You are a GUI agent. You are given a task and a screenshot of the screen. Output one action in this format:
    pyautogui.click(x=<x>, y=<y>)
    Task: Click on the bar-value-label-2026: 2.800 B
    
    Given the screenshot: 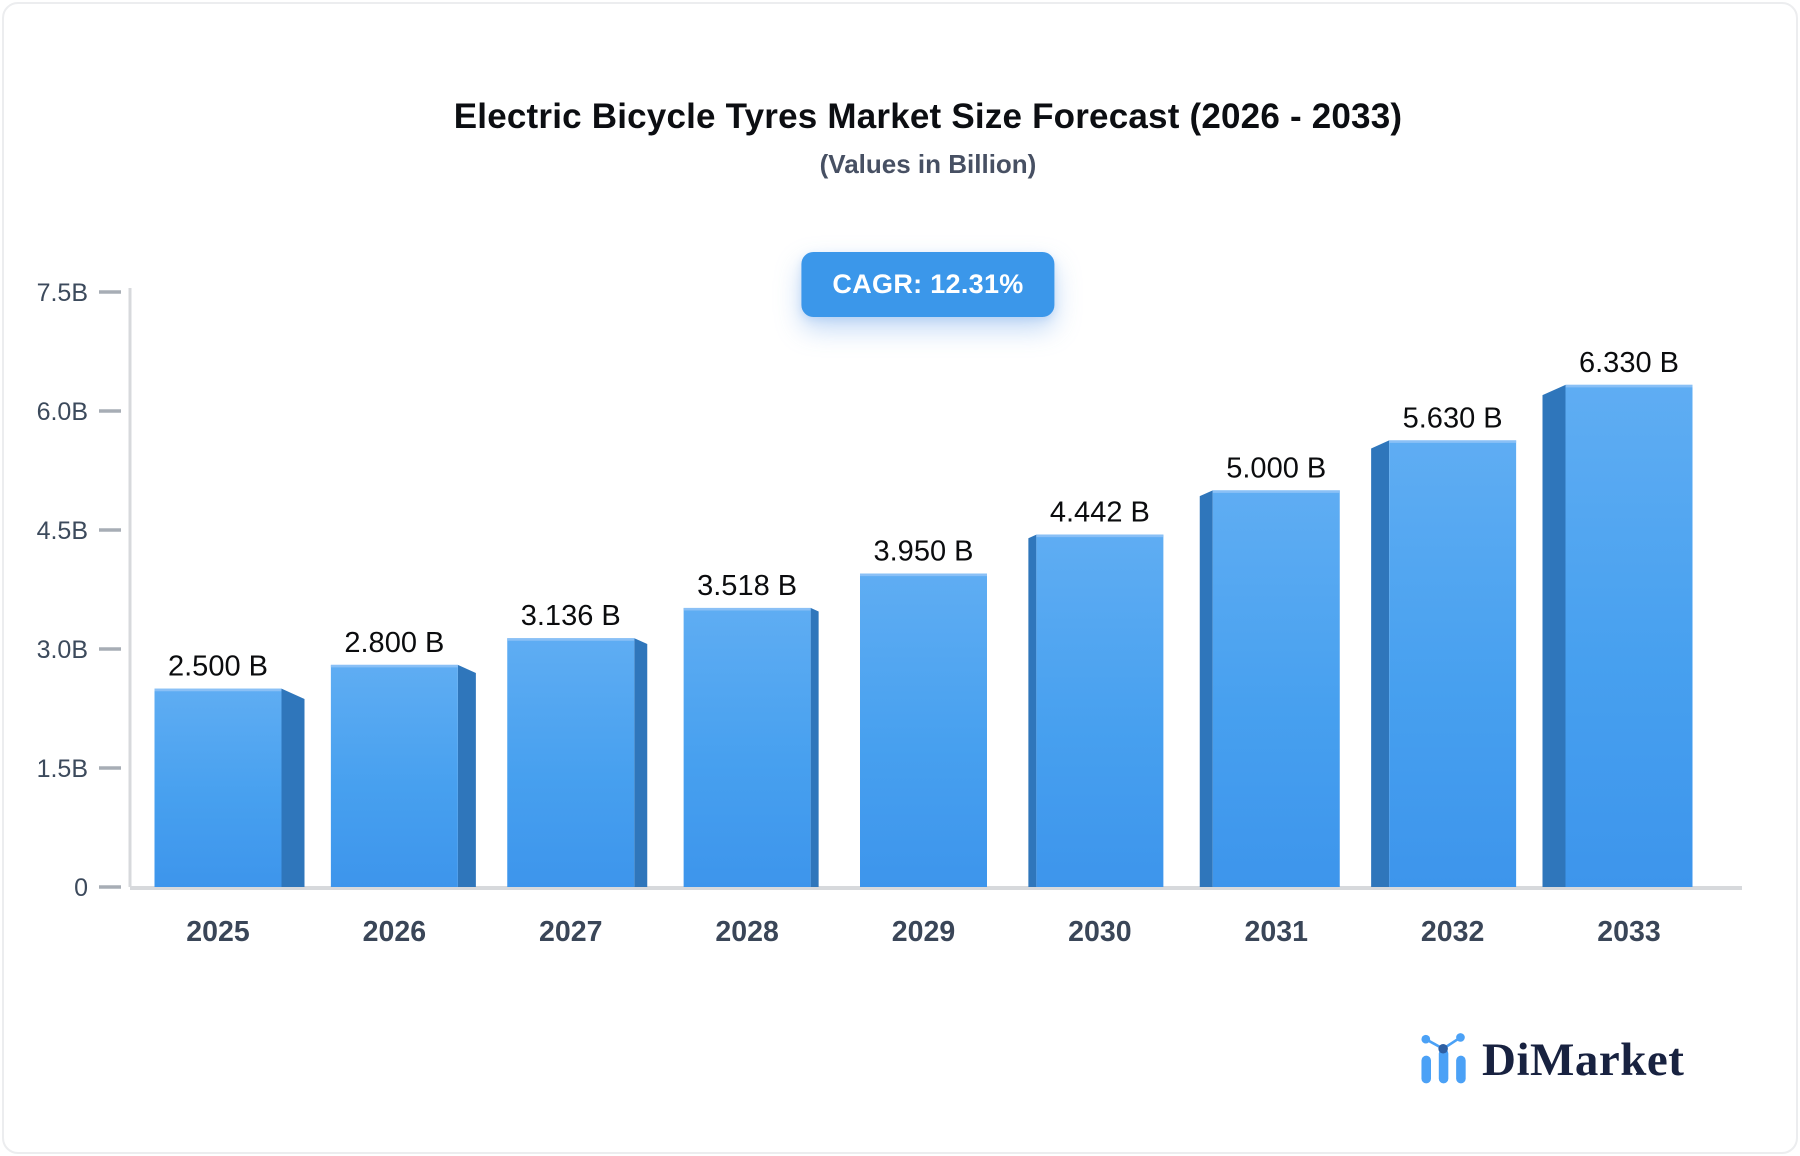 What is the action you would take?
    pyautogui.click(x=394, y=643)
    